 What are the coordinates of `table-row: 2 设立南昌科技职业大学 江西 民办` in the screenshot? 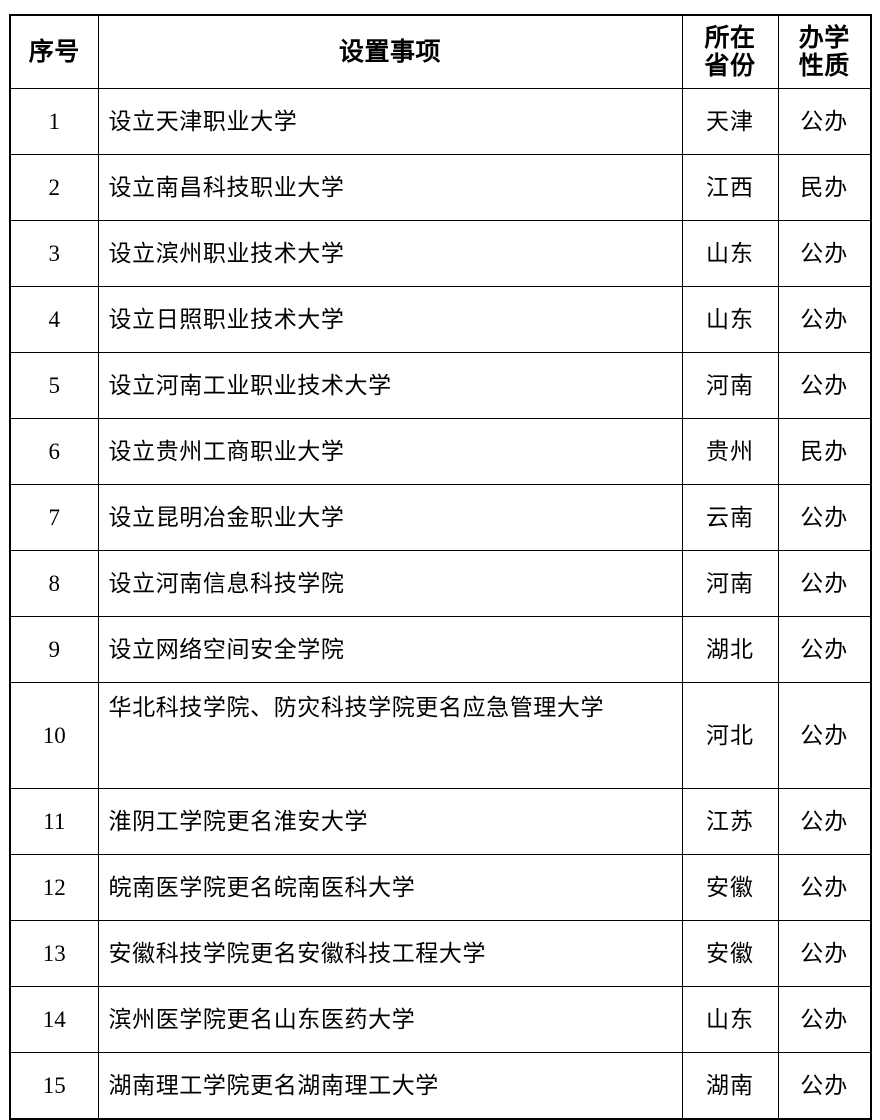 It's located at (440, 187).